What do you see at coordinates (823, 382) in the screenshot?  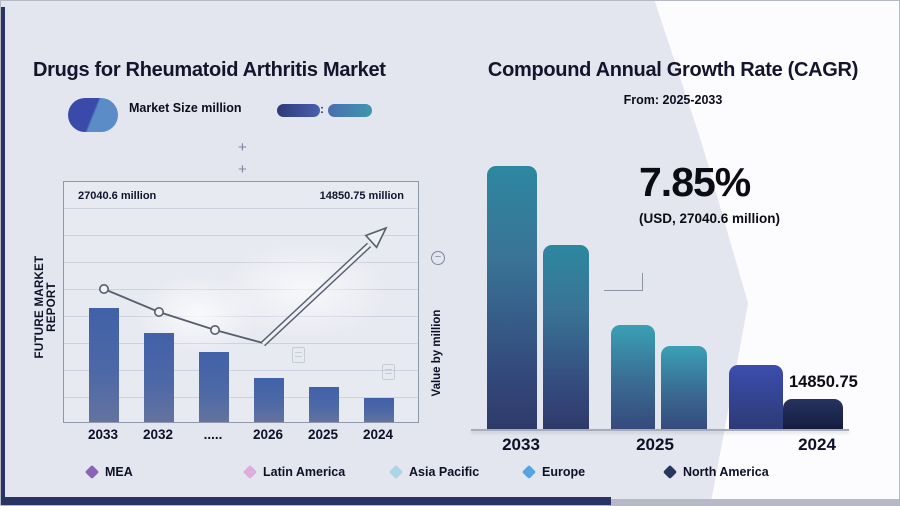 I see `bar-data-label: 14850.75` at bounding box center [823, 382].